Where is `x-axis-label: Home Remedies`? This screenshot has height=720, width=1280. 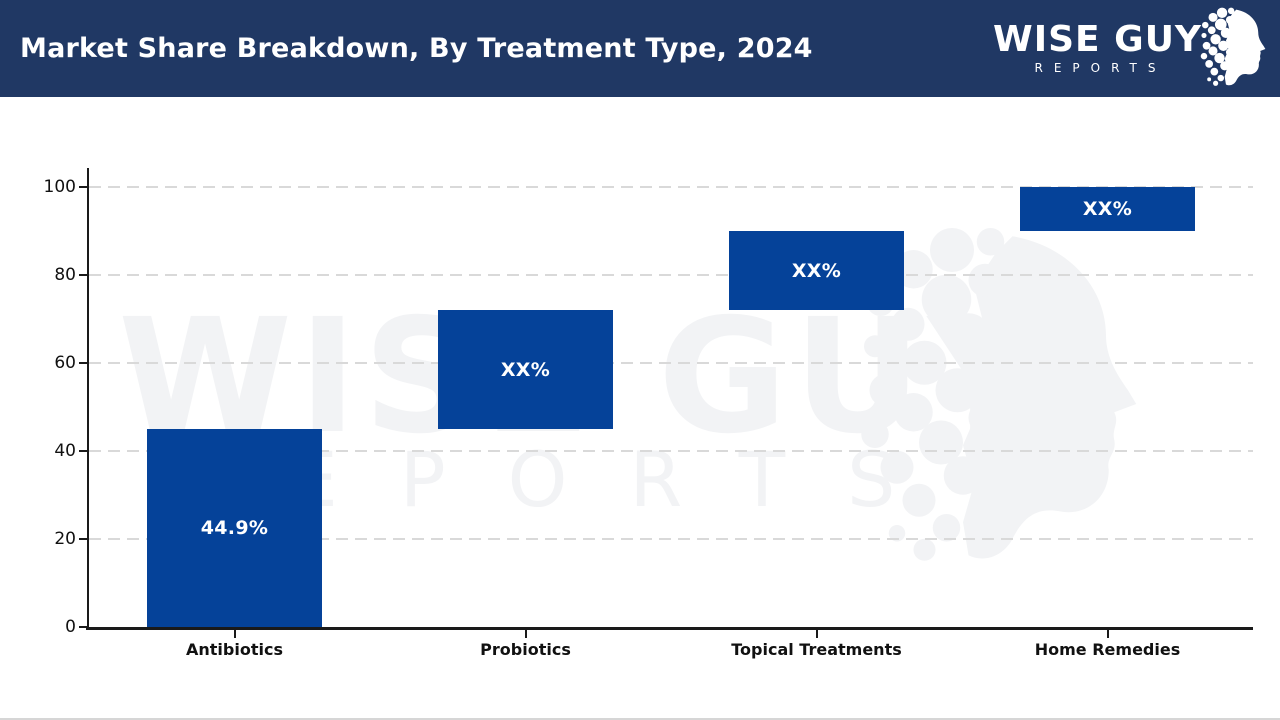 x-axis-label: Home Remedies is located at coordinates (1107, 649).